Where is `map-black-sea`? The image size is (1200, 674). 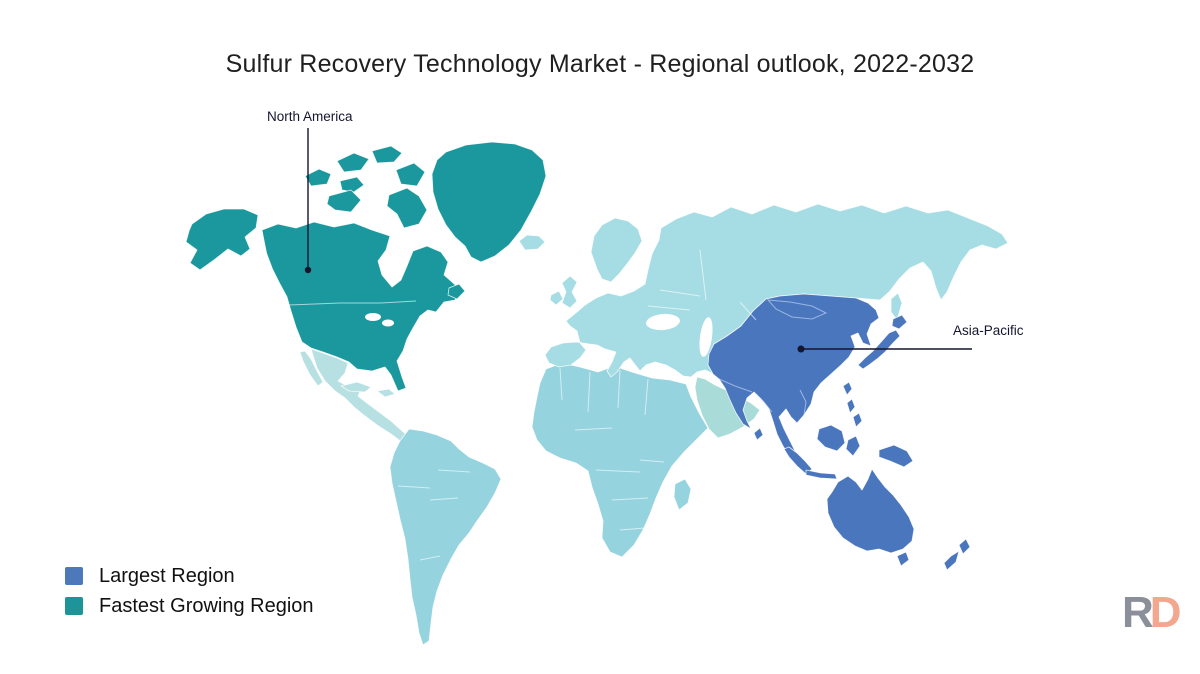
map-black-sea is located at coordinates (663, 322).